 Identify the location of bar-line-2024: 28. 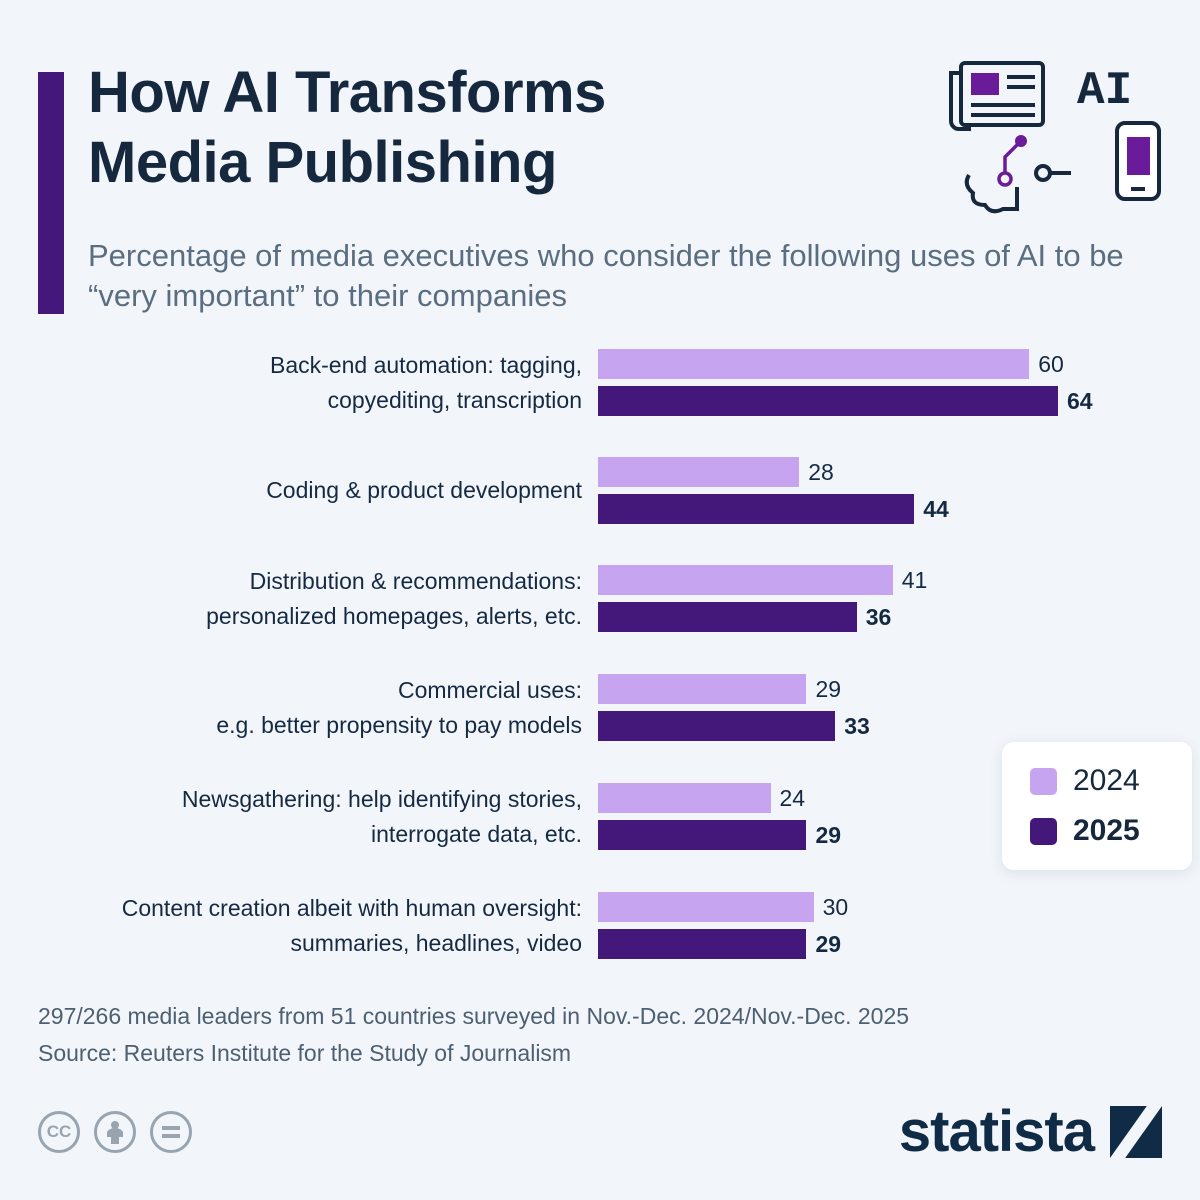
(880, 472).